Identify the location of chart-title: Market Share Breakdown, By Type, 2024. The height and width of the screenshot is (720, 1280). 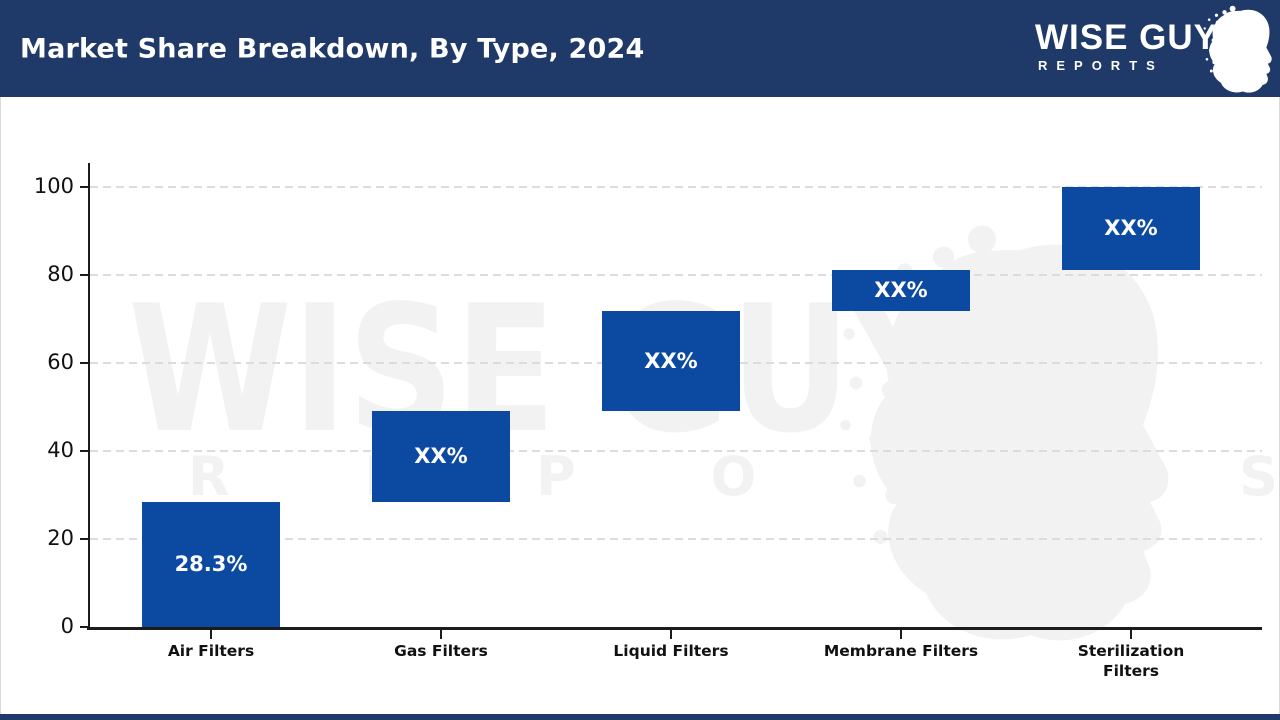
(332, 48).